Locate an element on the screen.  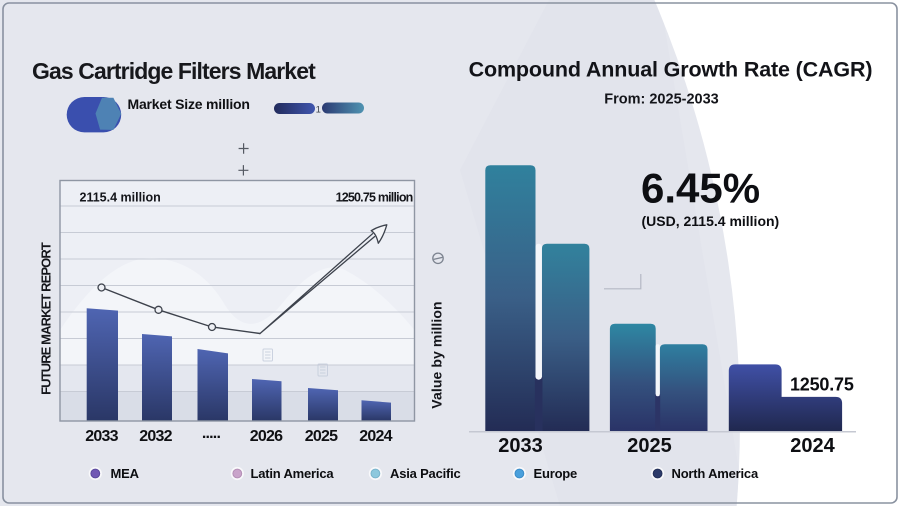
svg-text: 1 is located at coordinates (318, 110).